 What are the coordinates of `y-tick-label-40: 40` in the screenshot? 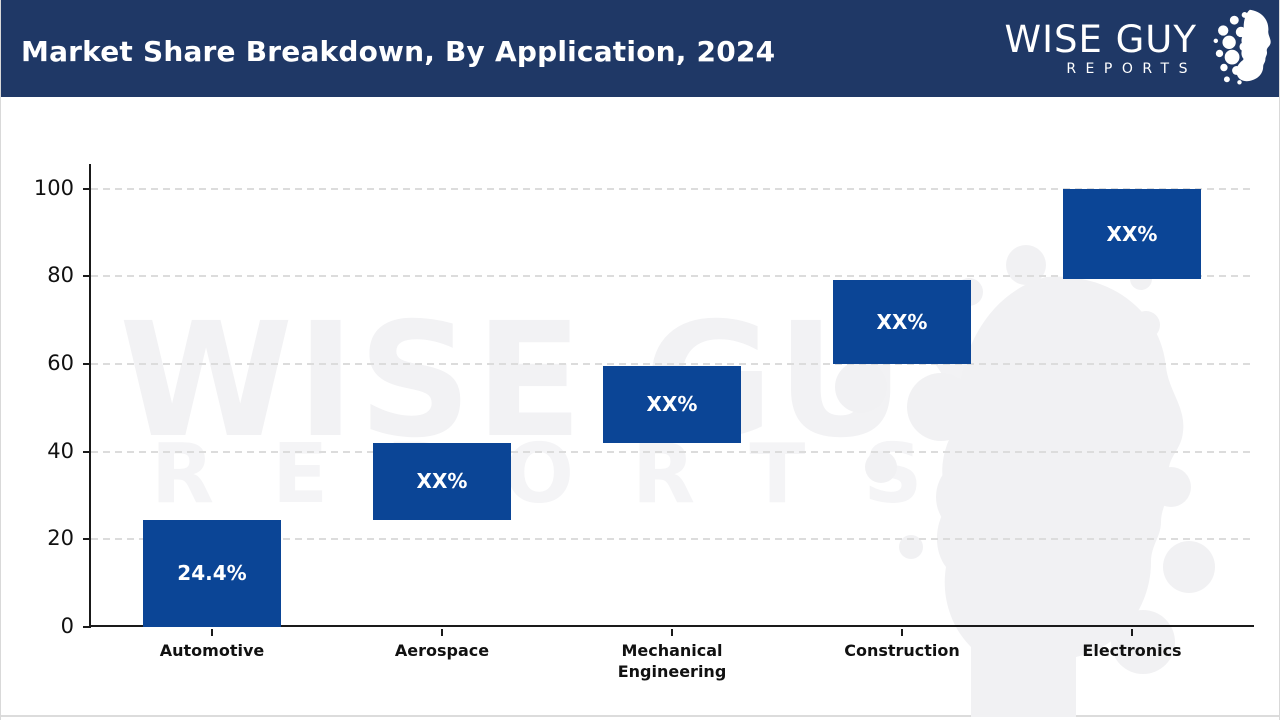 It's located at (60, 450).